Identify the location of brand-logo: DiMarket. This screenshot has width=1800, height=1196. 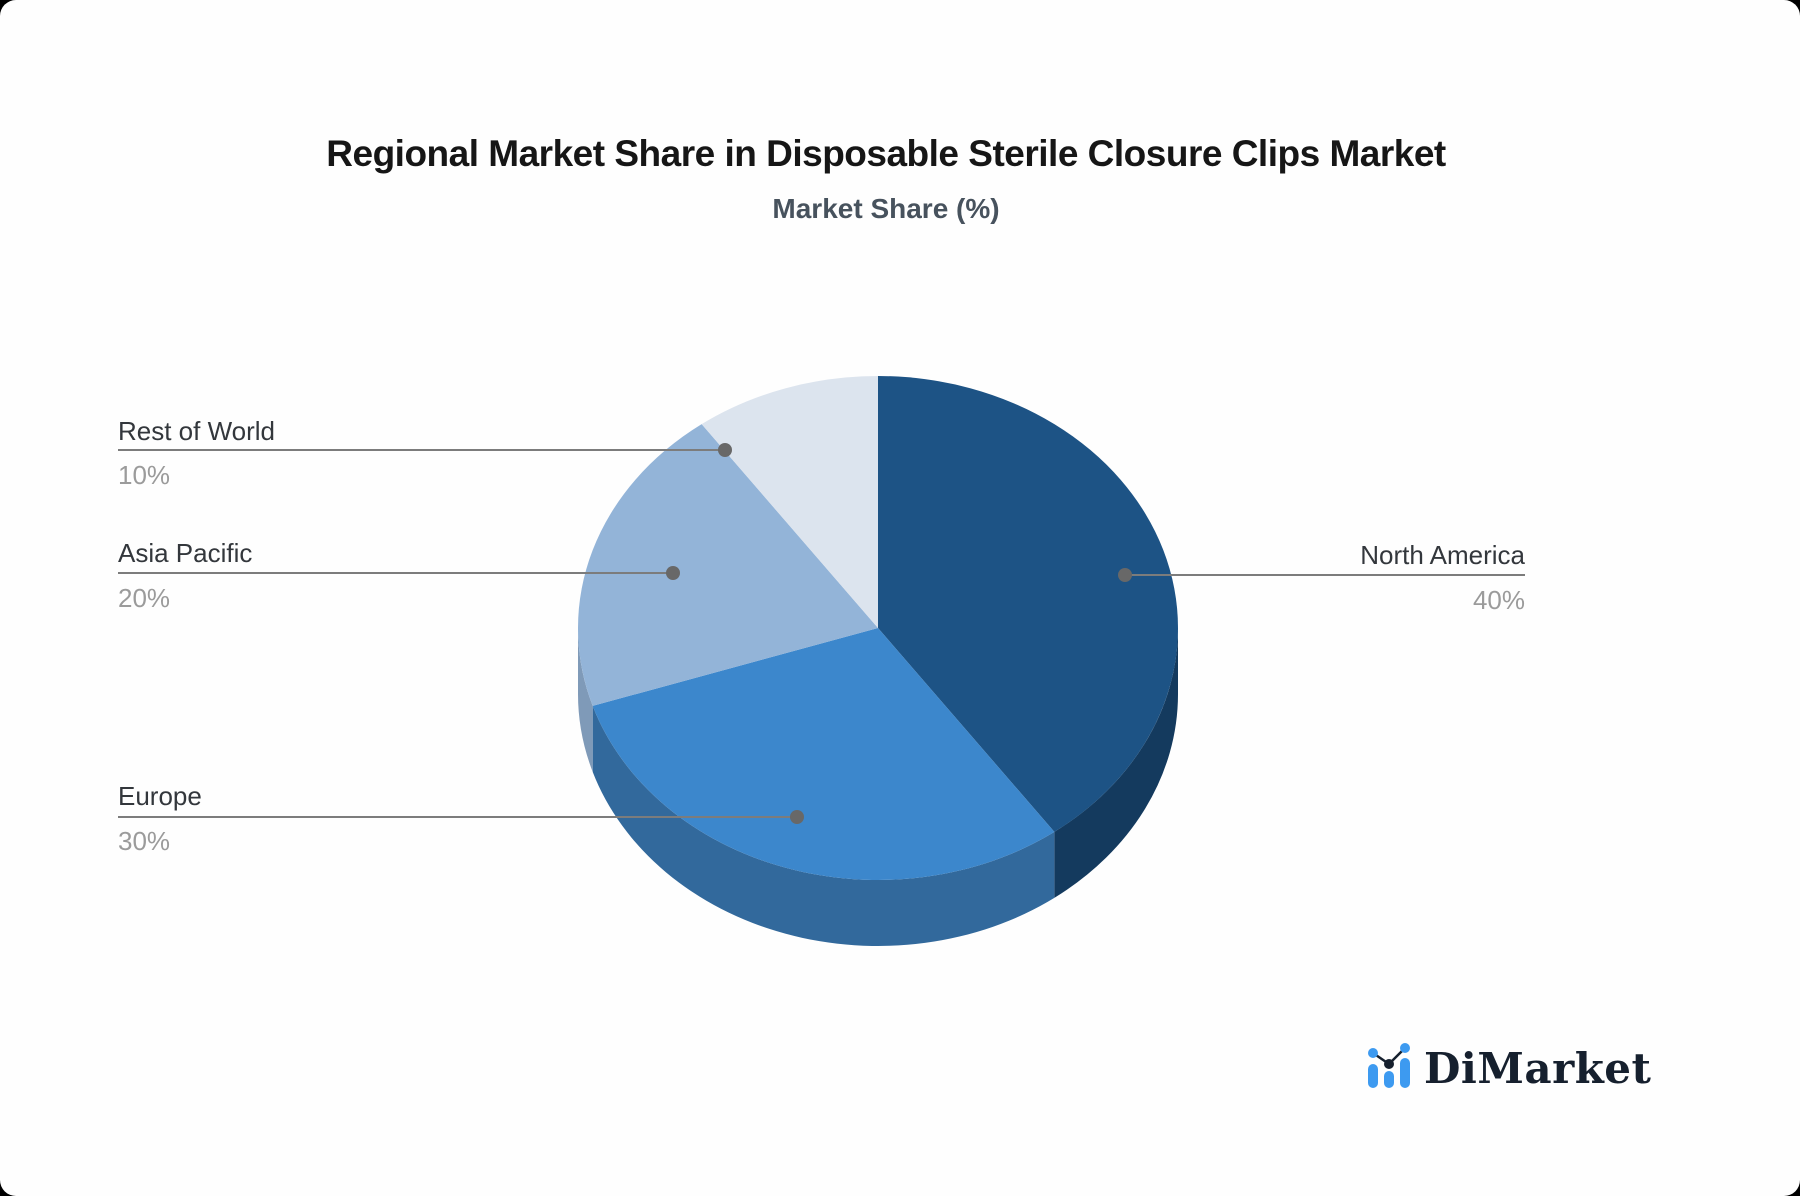
(1508, 1065).